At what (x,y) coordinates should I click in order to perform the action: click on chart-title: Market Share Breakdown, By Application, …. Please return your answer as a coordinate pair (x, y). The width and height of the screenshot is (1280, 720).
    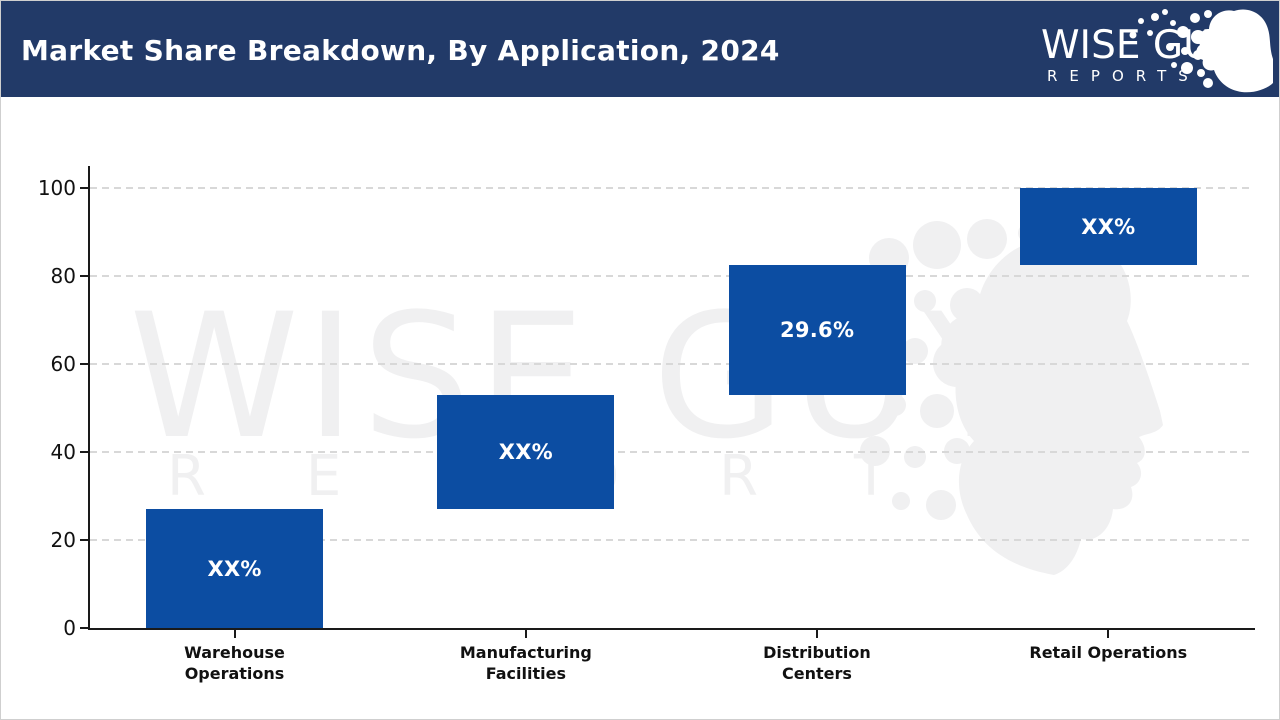
    Looking at the image, I should click on (400, 50).